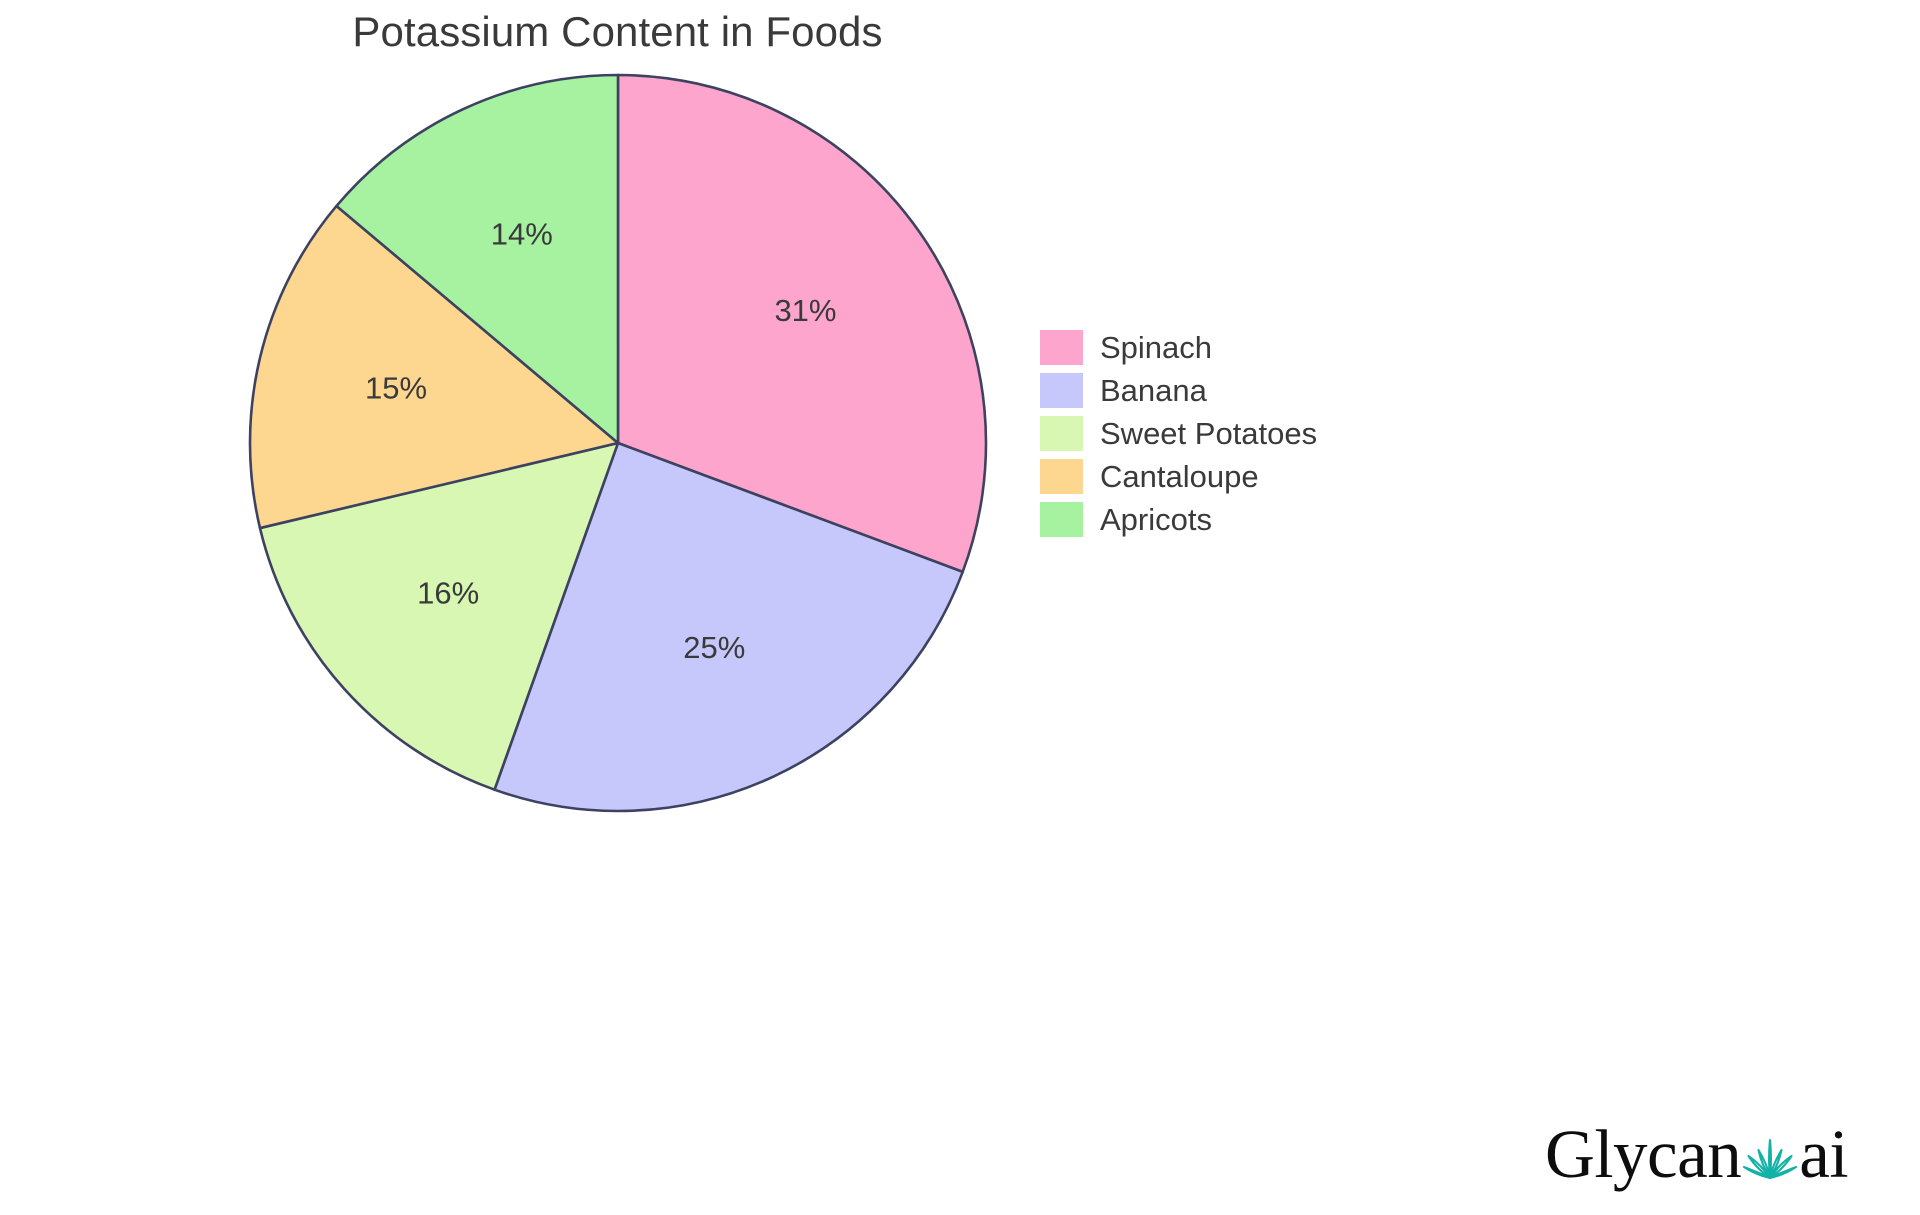 The height and width of the screenshot is (1215, 1920). Describe the element at coordinates (714, 647) in the screenshot. I see `pie-slice-percent-label: 25%` at that location.